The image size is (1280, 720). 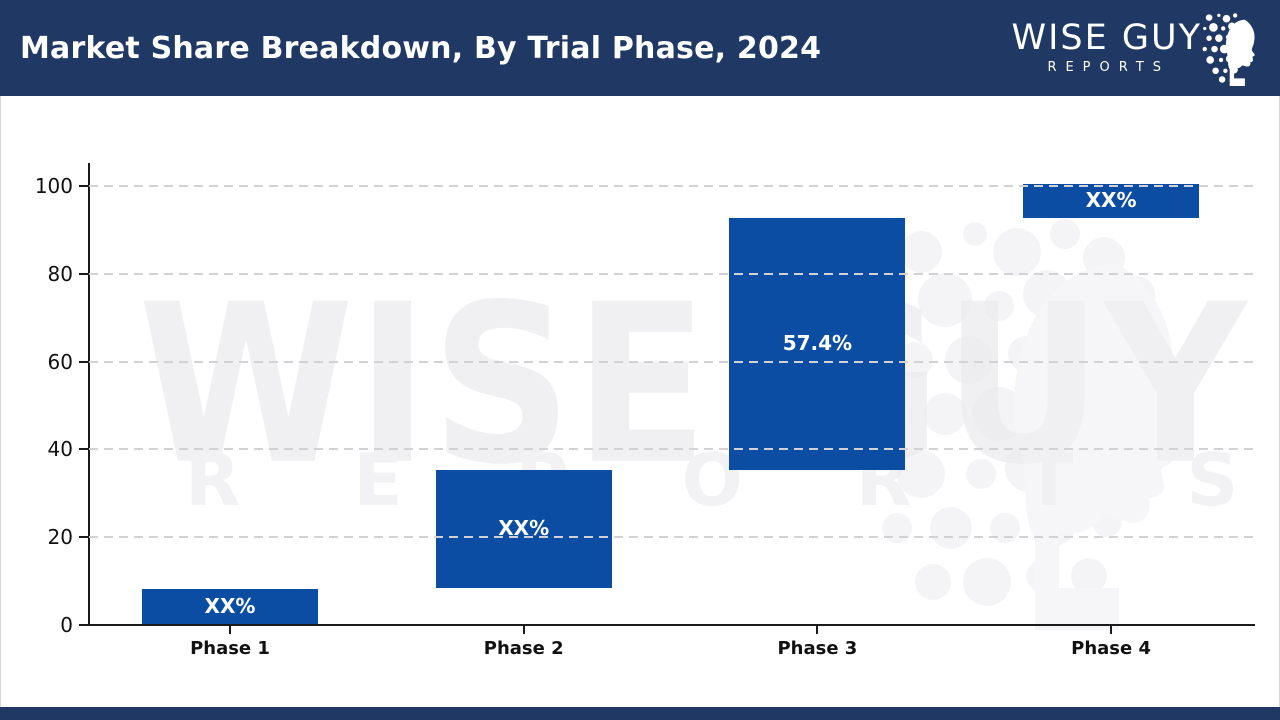 I want to click on footer-bar, so click(x=640, y=713).